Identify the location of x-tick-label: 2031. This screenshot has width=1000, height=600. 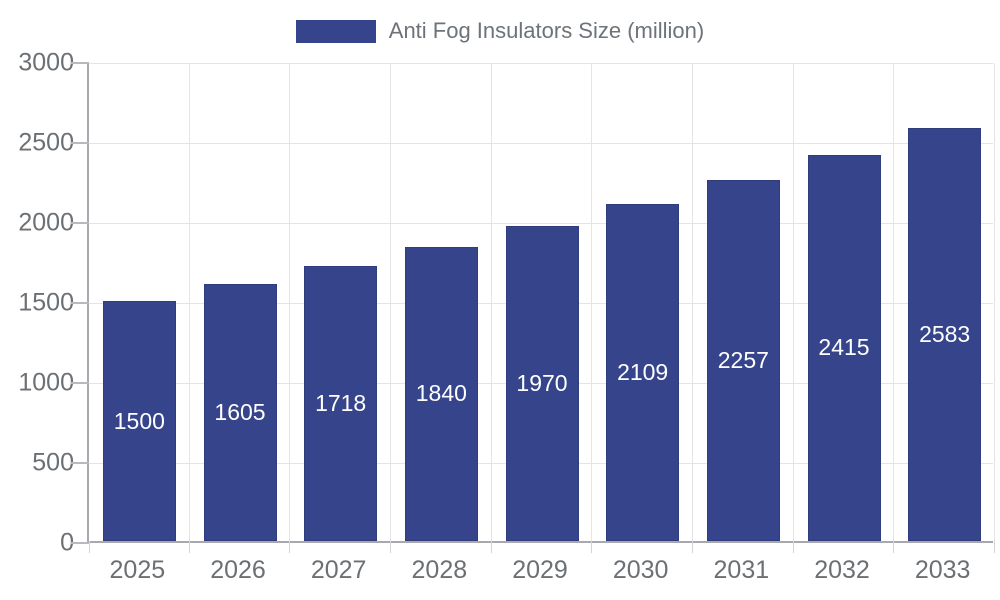
(741, 570).